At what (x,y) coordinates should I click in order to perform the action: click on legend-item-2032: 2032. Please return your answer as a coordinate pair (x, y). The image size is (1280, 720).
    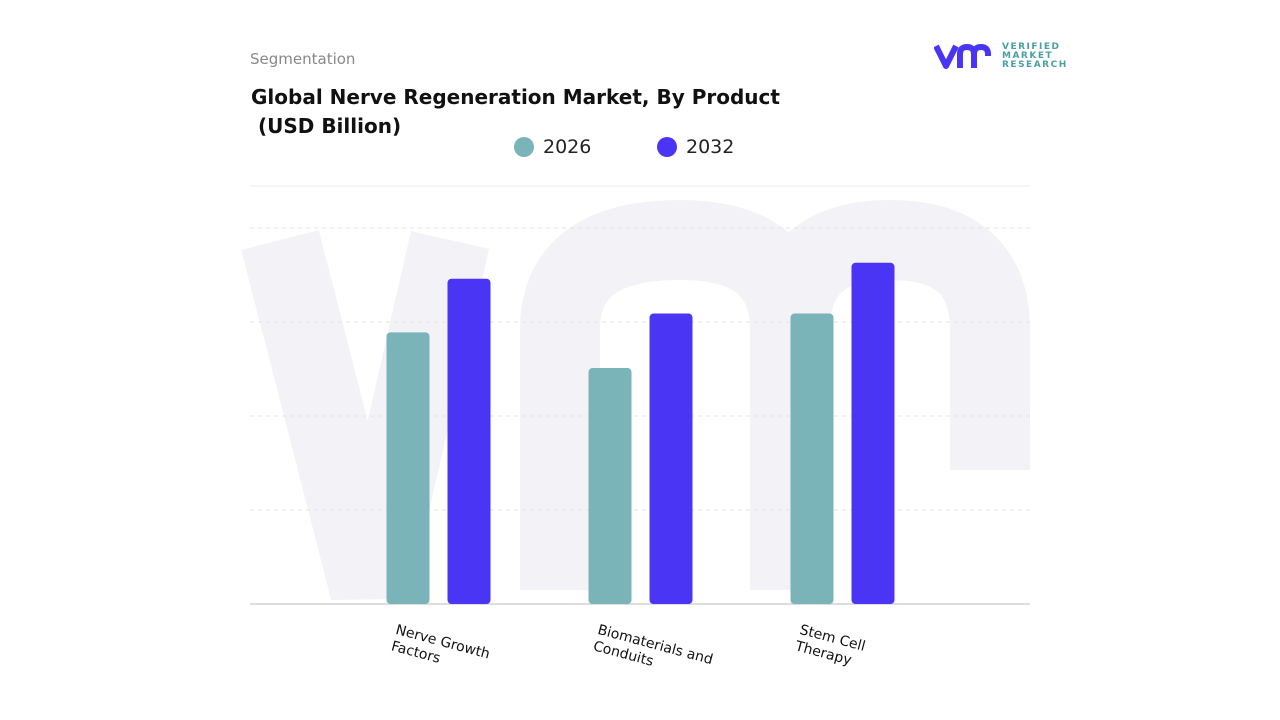
    Looking at the image, I should click on (695, 147).